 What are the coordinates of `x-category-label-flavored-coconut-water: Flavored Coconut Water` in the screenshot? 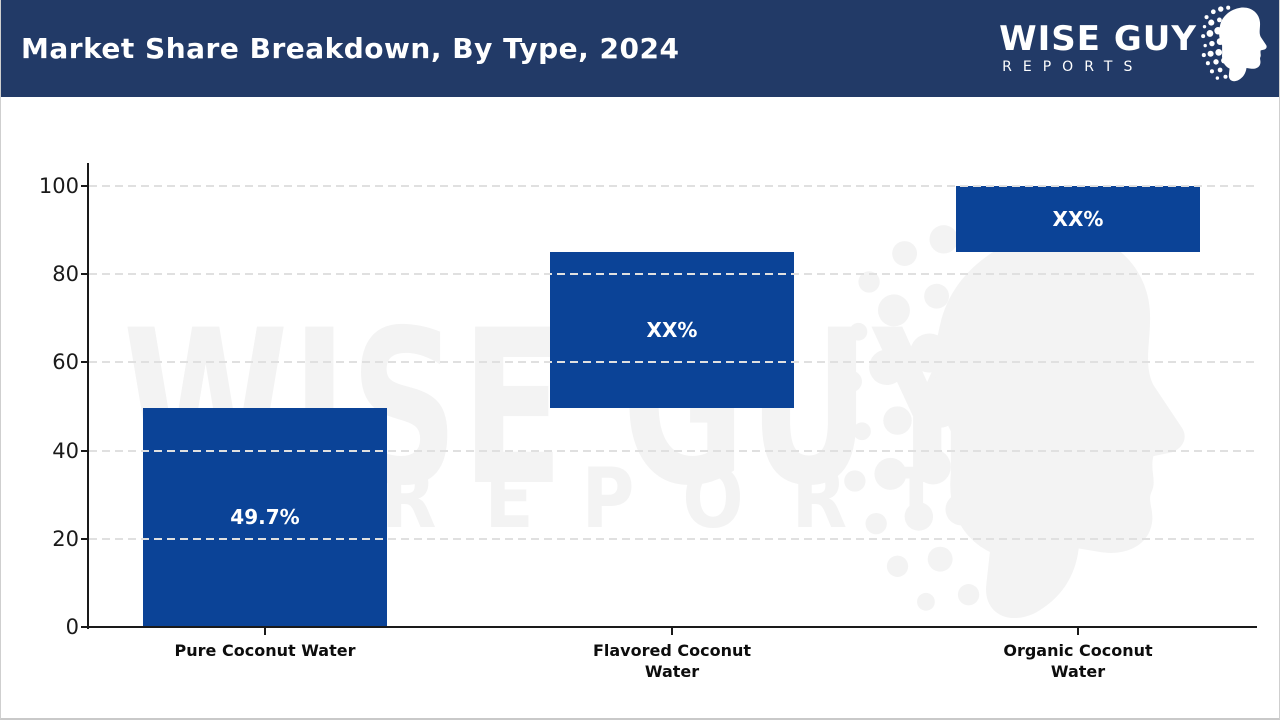 It's located at (672, 661).